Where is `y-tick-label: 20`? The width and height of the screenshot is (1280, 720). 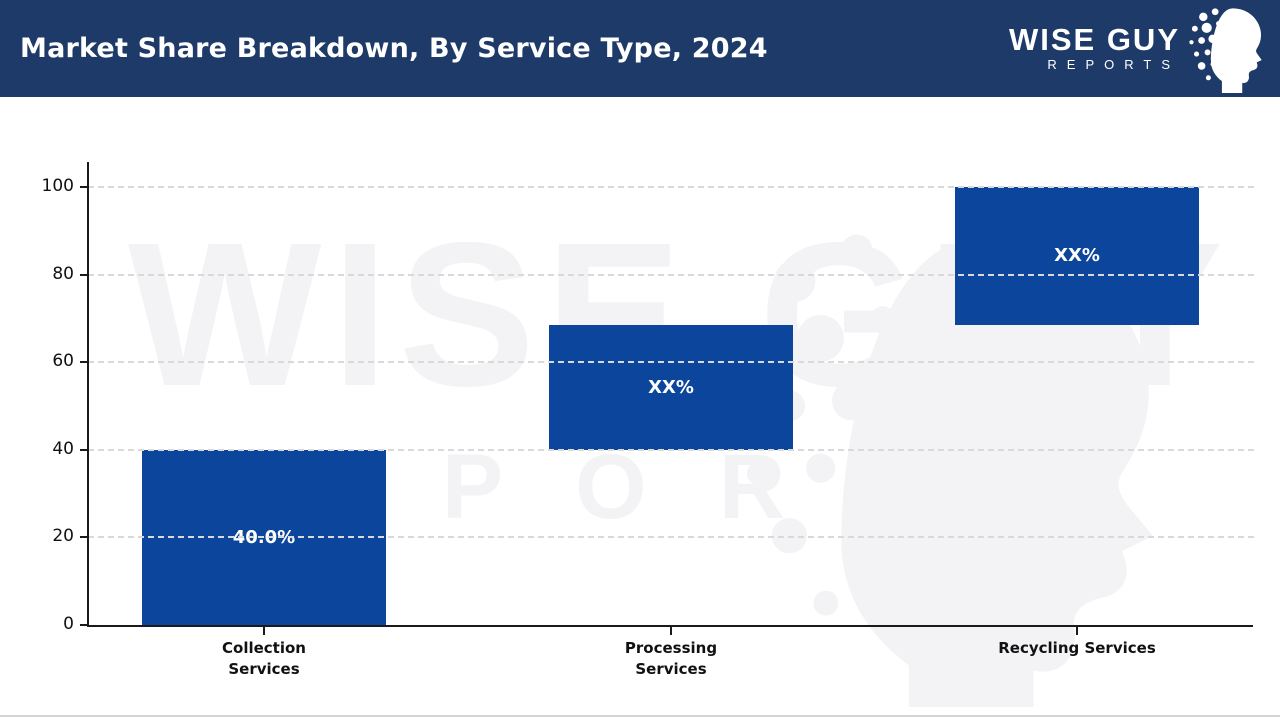 y-tick-label: 20 is located at coordinates (63, 536).